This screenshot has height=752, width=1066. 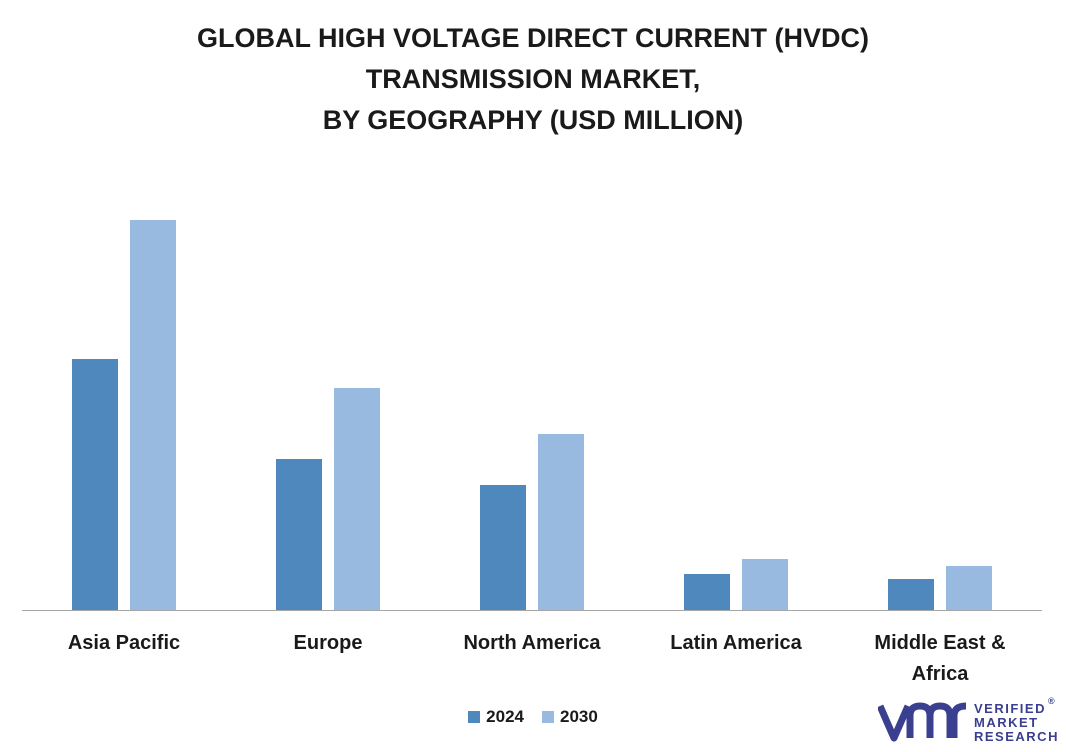 I want to click on logo-text-verified: VERIFIED, so click(x=1010, y=708).